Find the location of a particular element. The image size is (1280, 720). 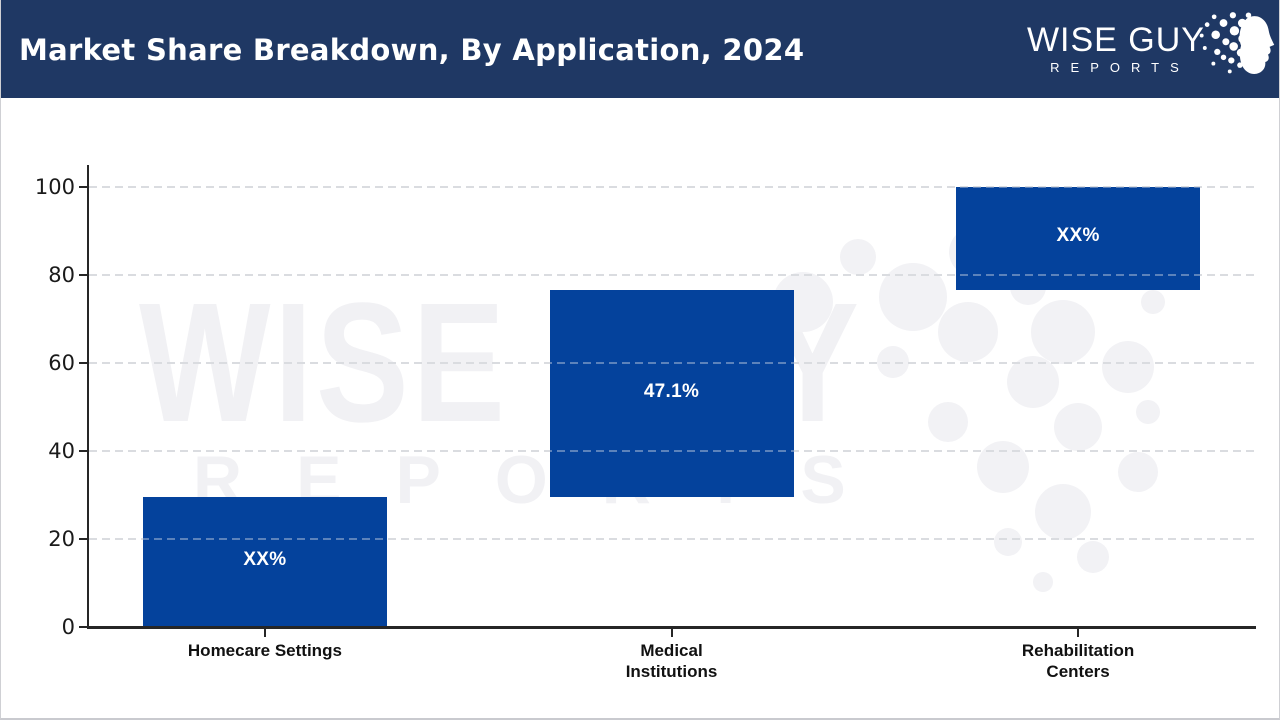

y-tick-label-40: 40 is located at coordinates (61, 451).